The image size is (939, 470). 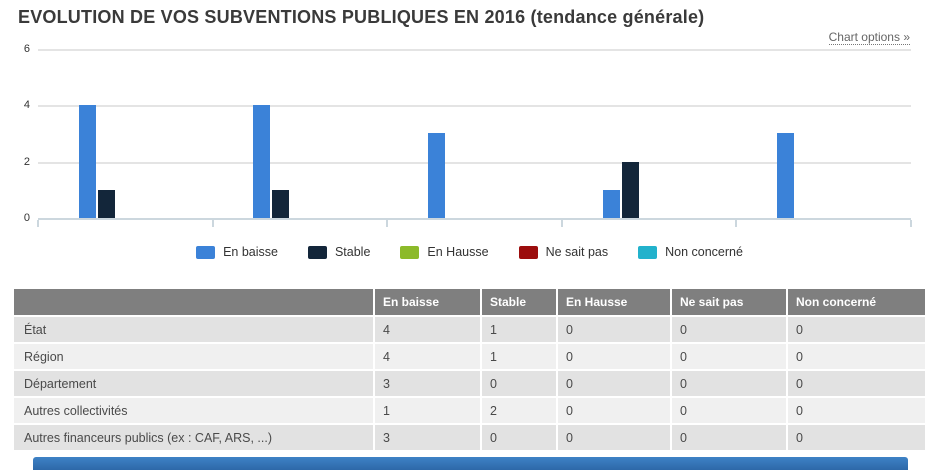 I want to click on row-label: État, so click(x=193, y=328).